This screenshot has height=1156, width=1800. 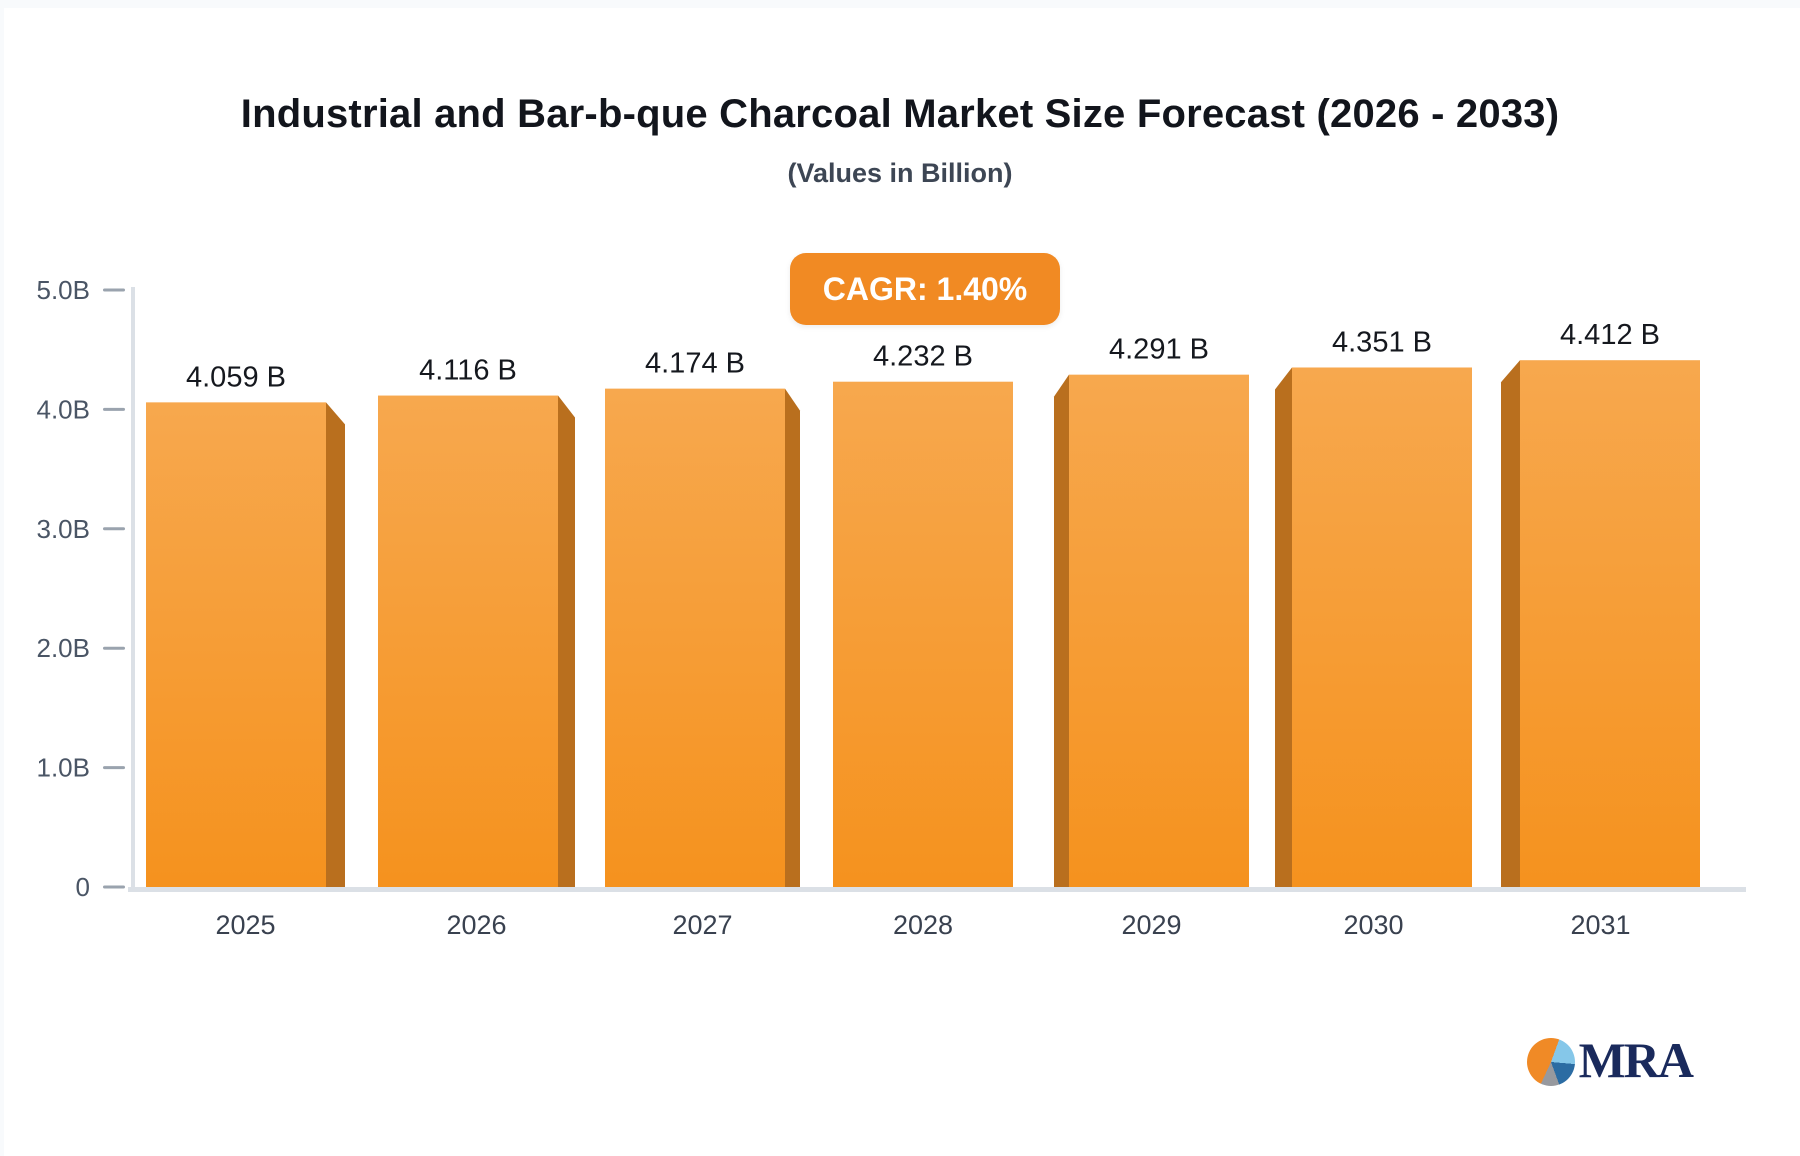 I want to click on cagr-badge-label: CAGR: 1.40%, so click(x=925, y=288).